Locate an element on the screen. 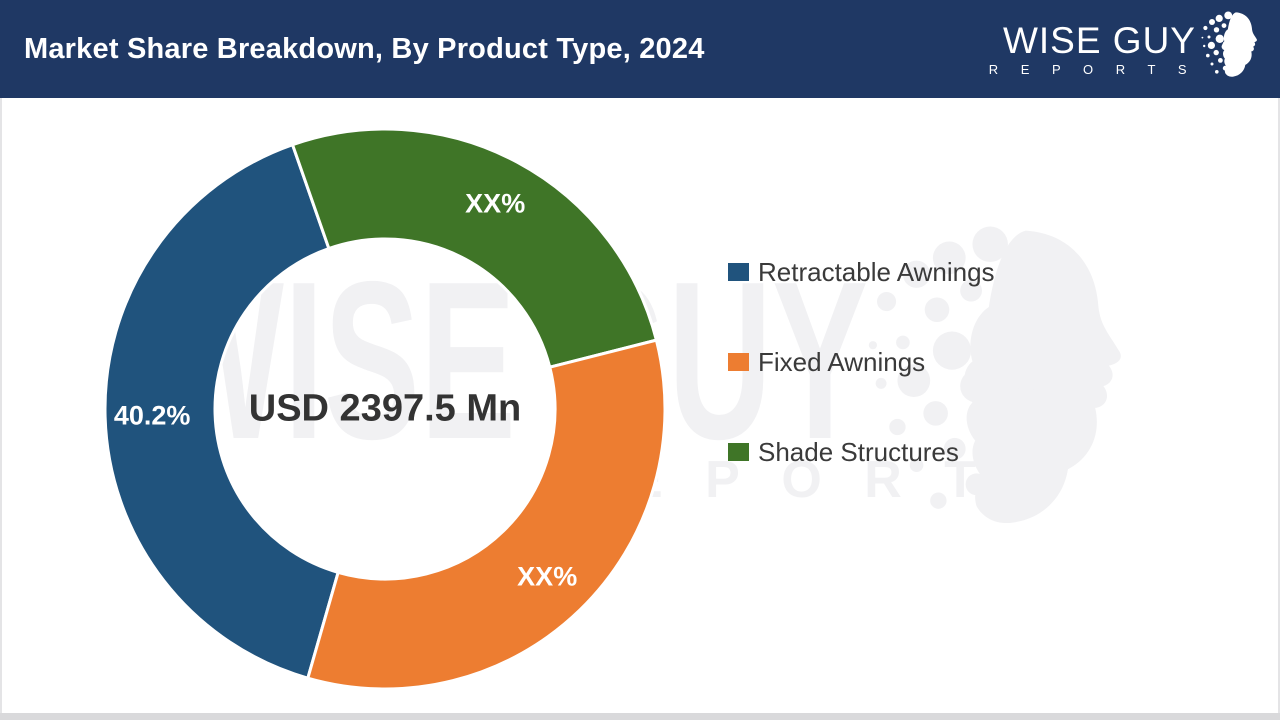  logo-subtext: R E P O R T S is located at coordinates (1092, 69).